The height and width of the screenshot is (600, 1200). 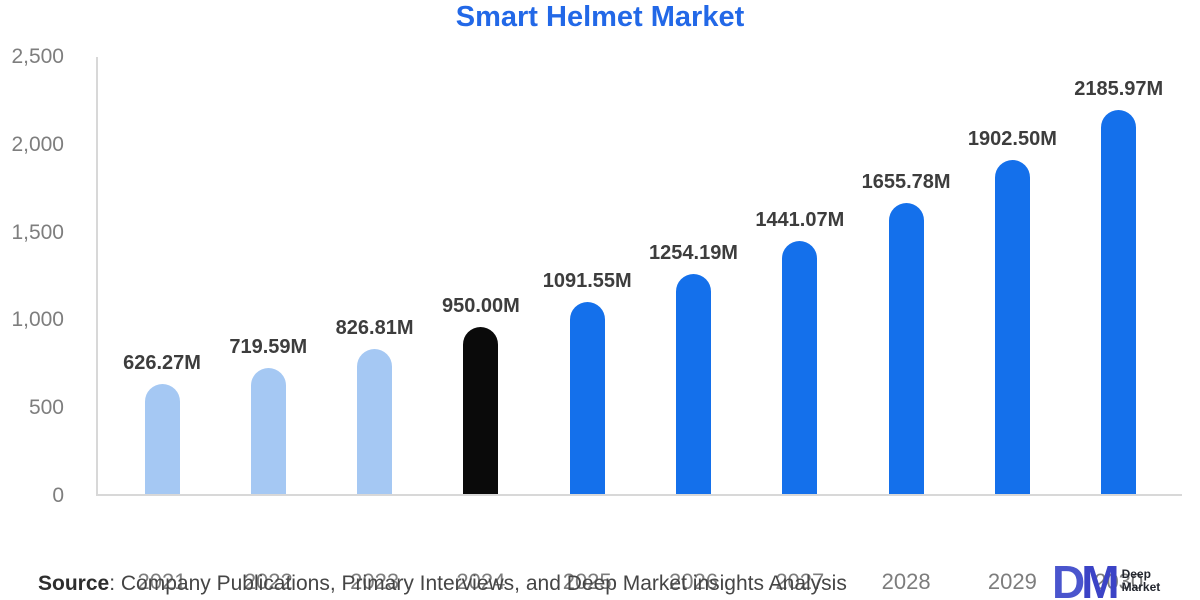 I want to click on x-tick-2025: 2025, so click(x=587, y=581).